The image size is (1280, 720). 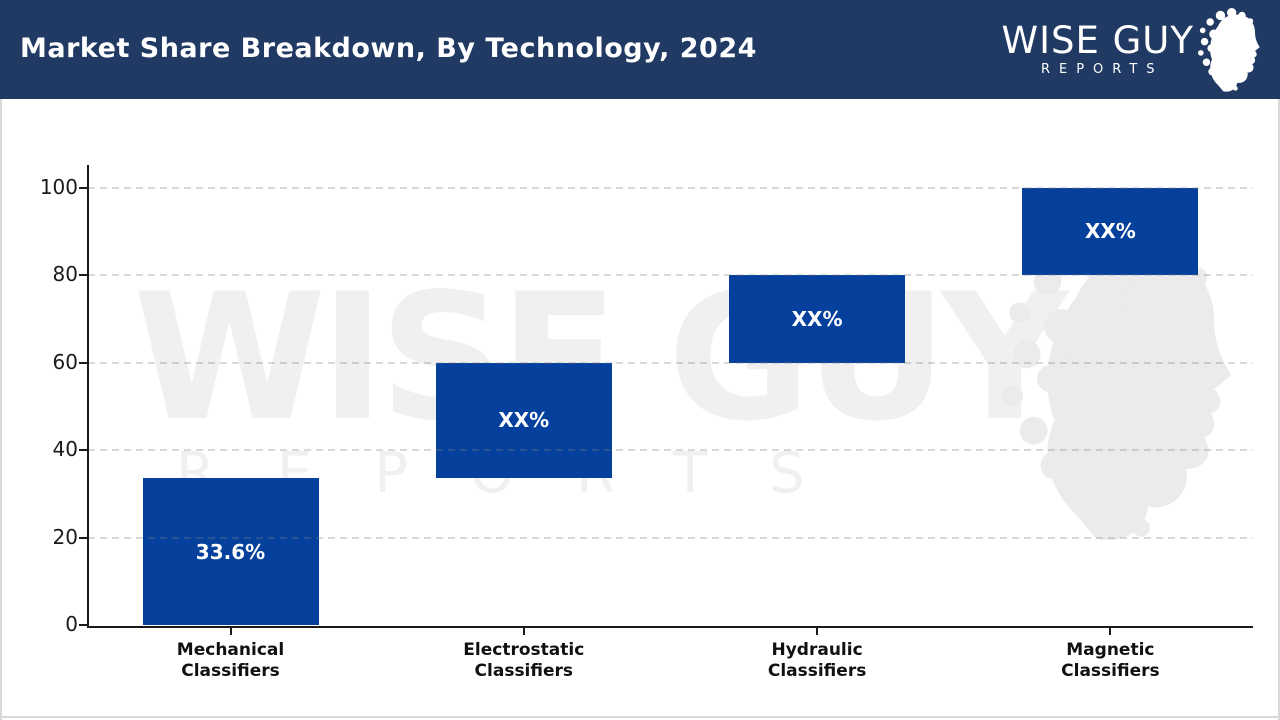 What do you see at coordinates (1229, 50) in the screenshot?
I see `brand-head-icon` at bounding box center [1229, 50].